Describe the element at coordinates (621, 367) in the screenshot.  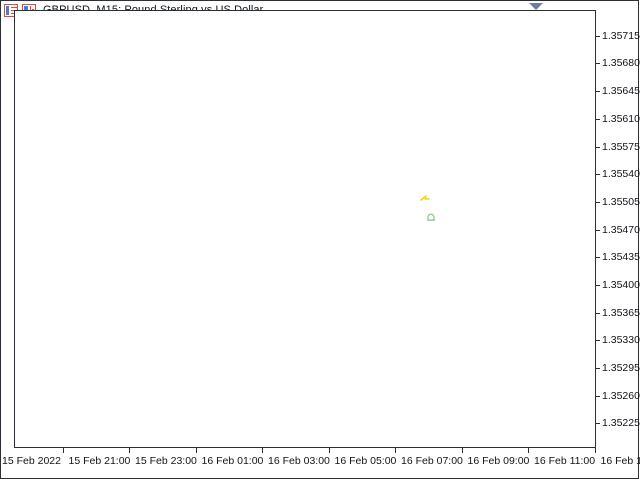
I see `price-axis-label: 1.35295` at that location.